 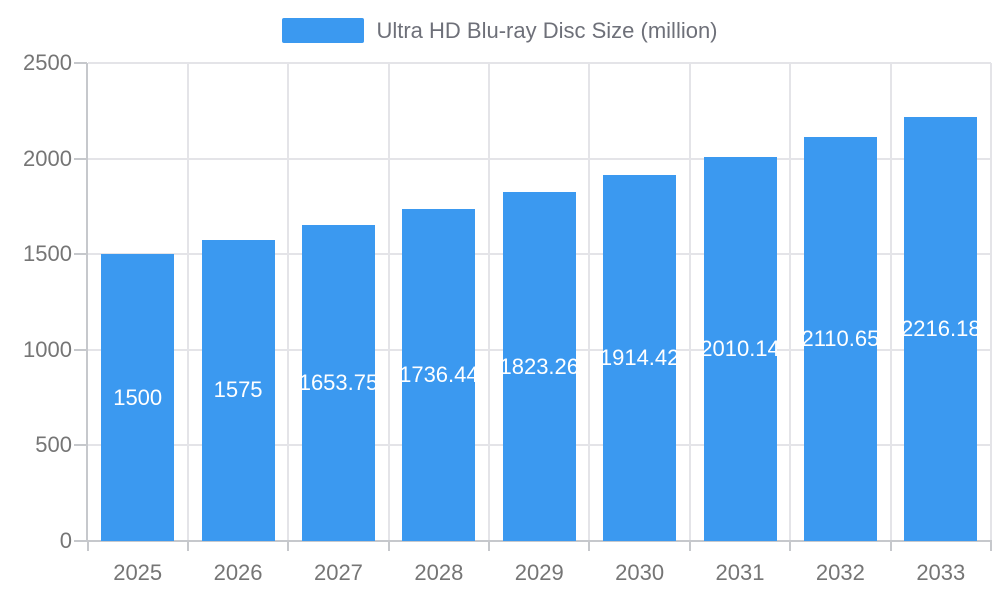 I want to click on x-tick-label: 2033, so click(x=941, y=572).